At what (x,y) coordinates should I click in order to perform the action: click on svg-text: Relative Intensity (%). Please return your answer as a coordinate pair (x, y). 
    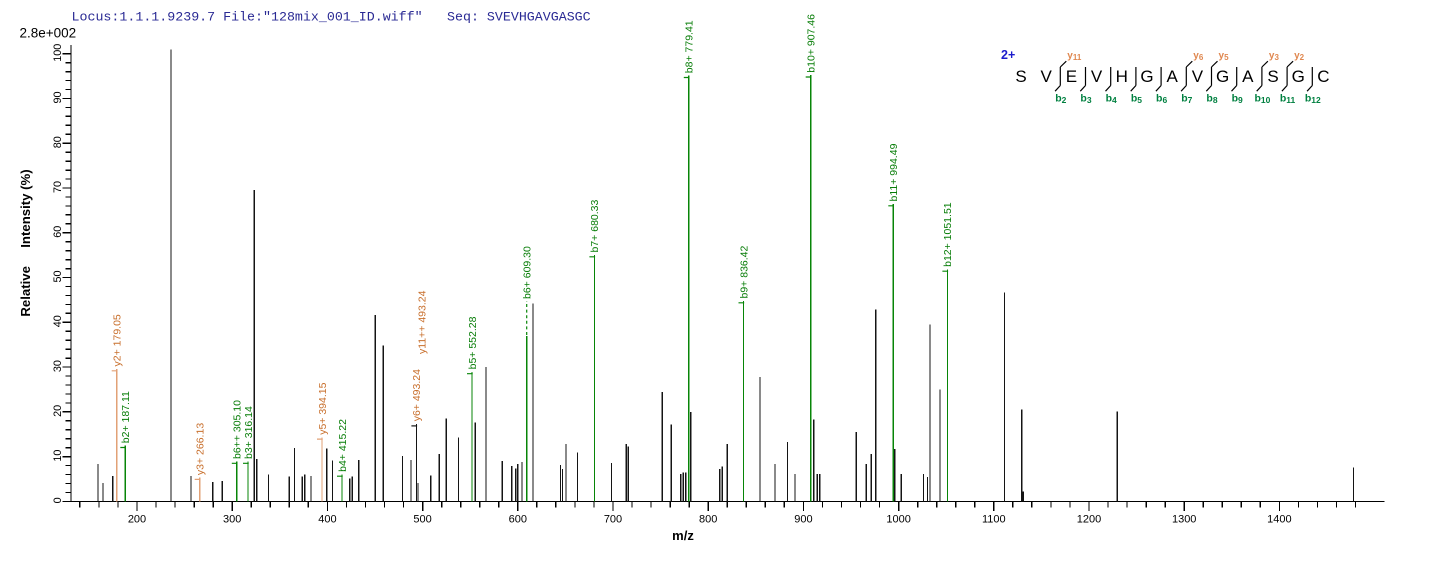
    Looking at the image, I should click on (25, 242).